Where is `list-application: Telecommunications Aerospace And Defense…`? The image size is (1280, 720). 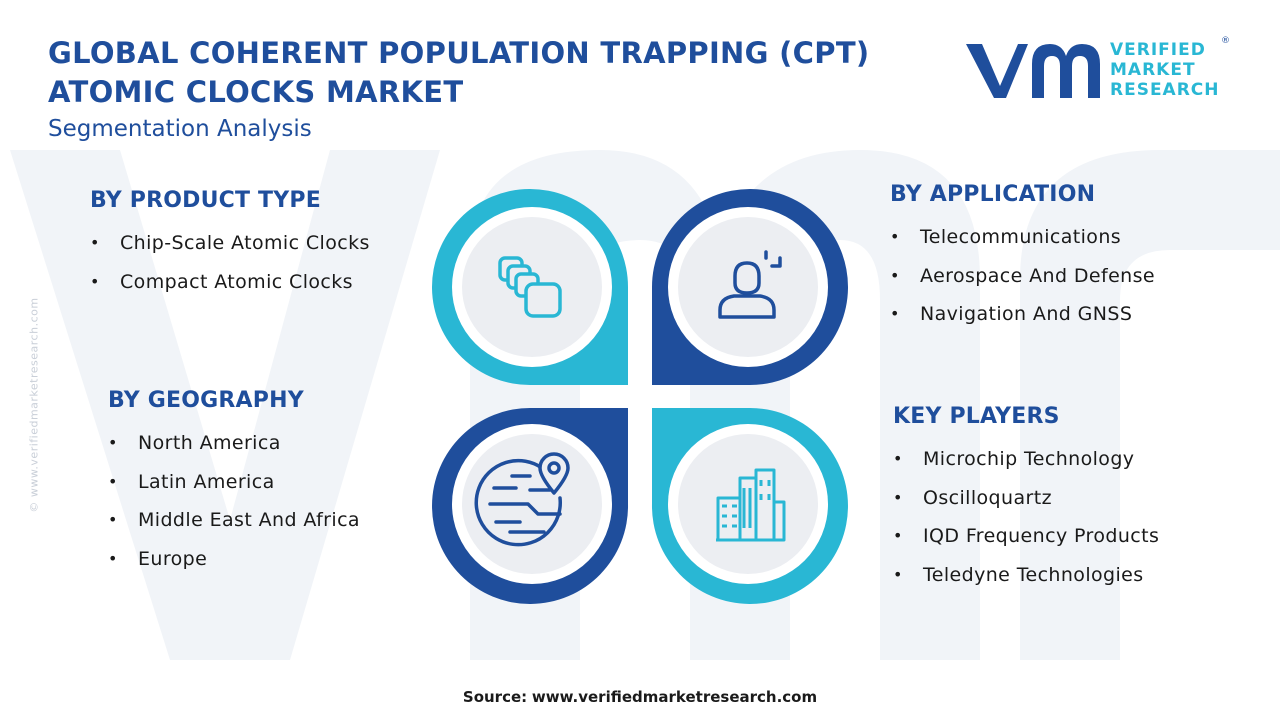
list-application: Telecommunications Aerospace And Defense… is located at coordinates (1022, 276).